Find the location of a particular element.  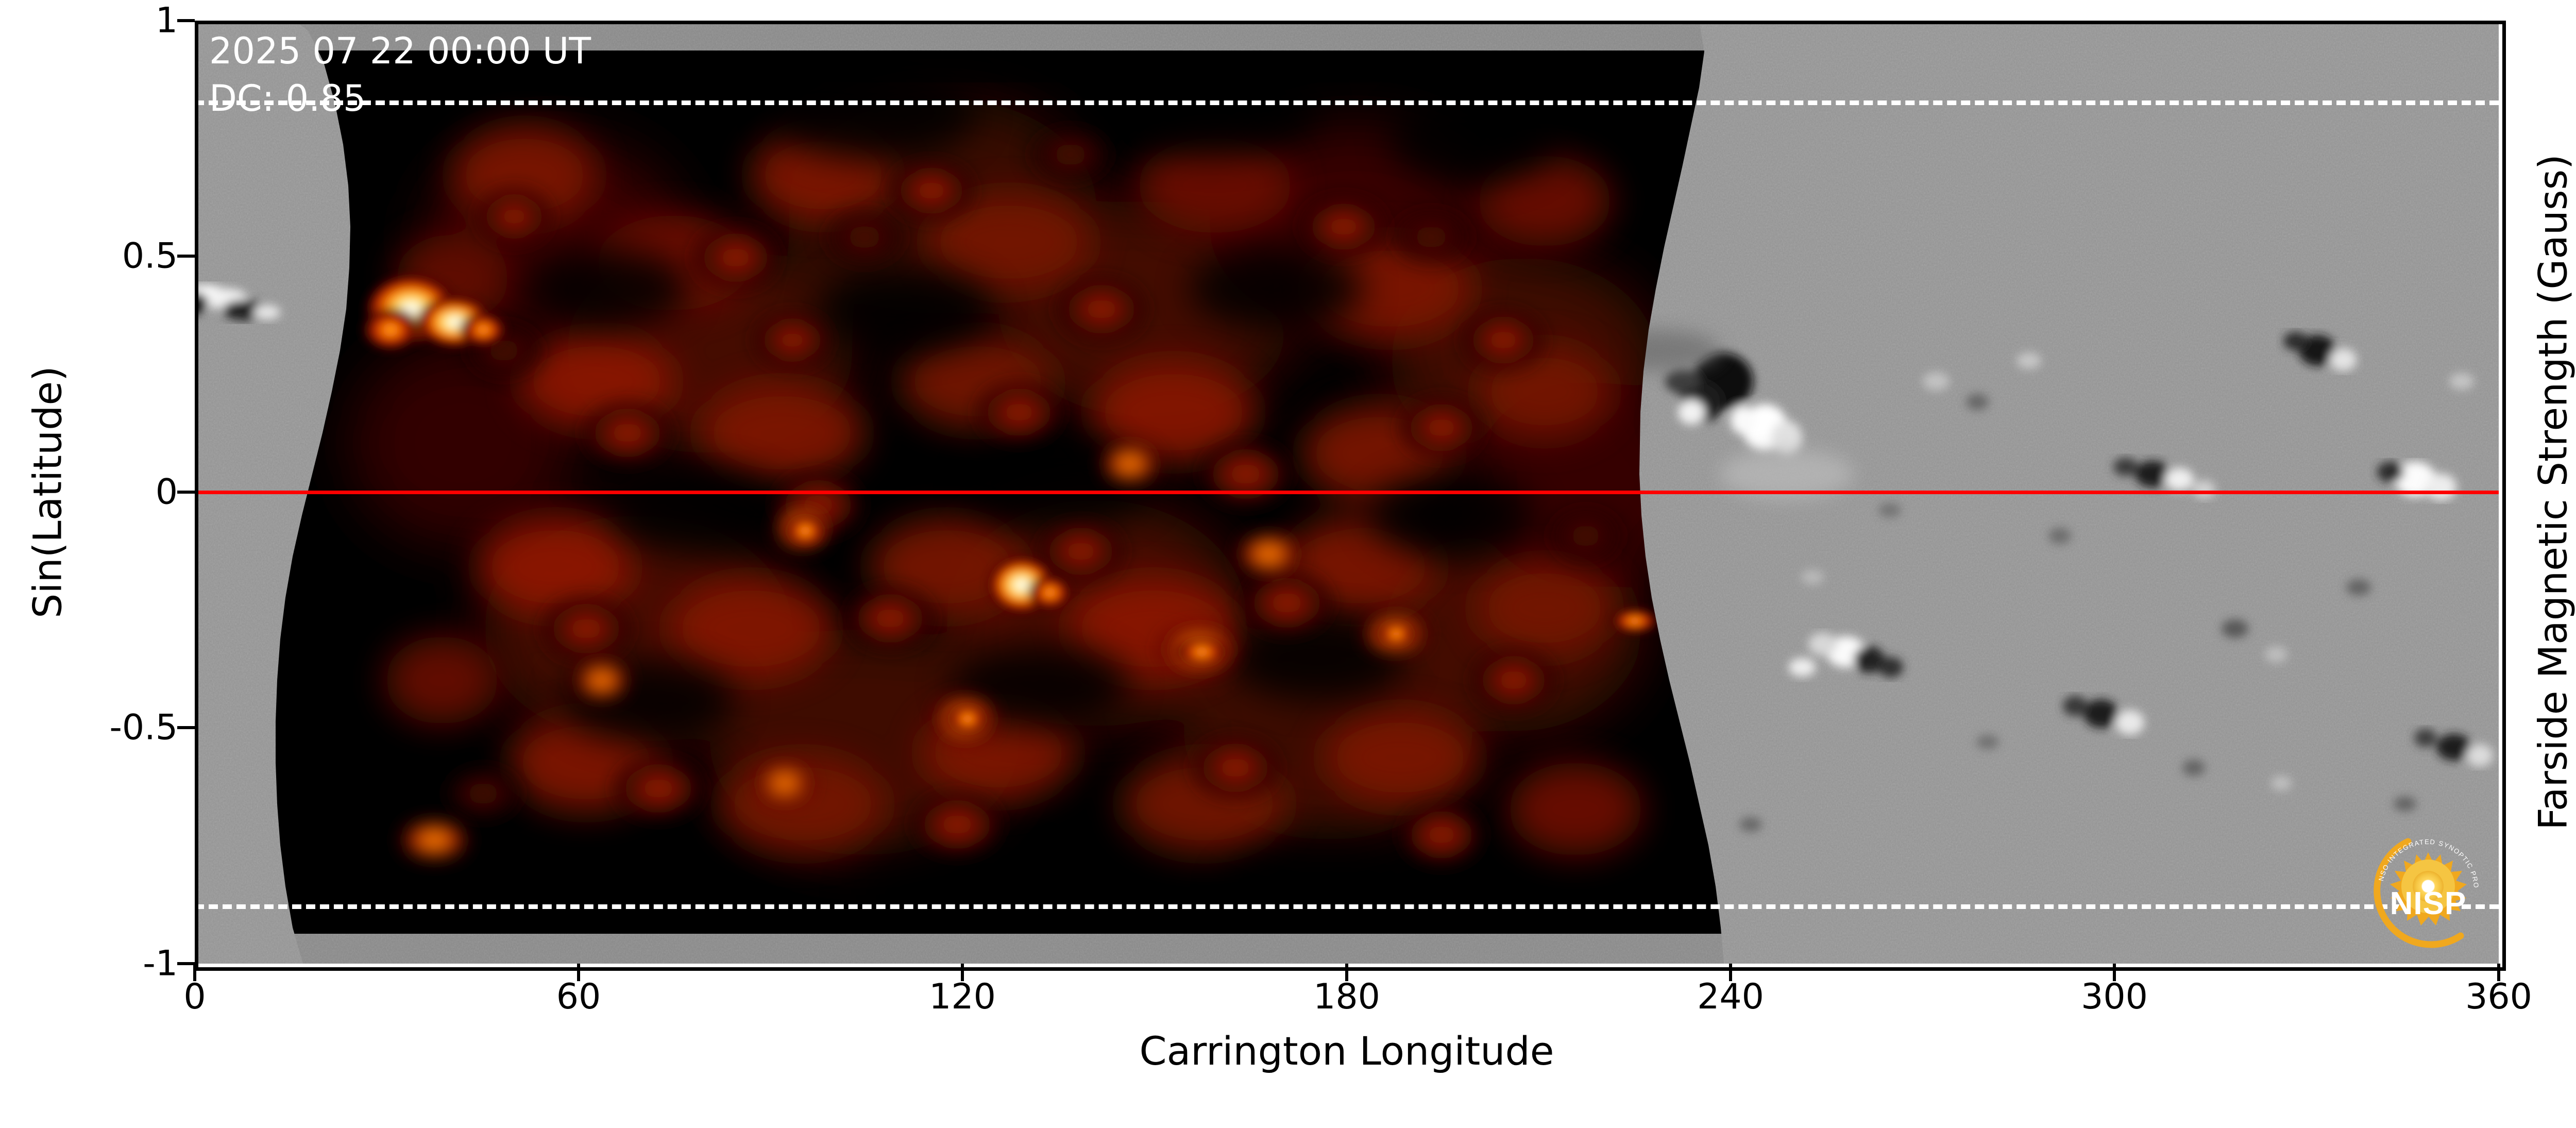

logo-acronym: NISP is located at coordinates (2428, 903).